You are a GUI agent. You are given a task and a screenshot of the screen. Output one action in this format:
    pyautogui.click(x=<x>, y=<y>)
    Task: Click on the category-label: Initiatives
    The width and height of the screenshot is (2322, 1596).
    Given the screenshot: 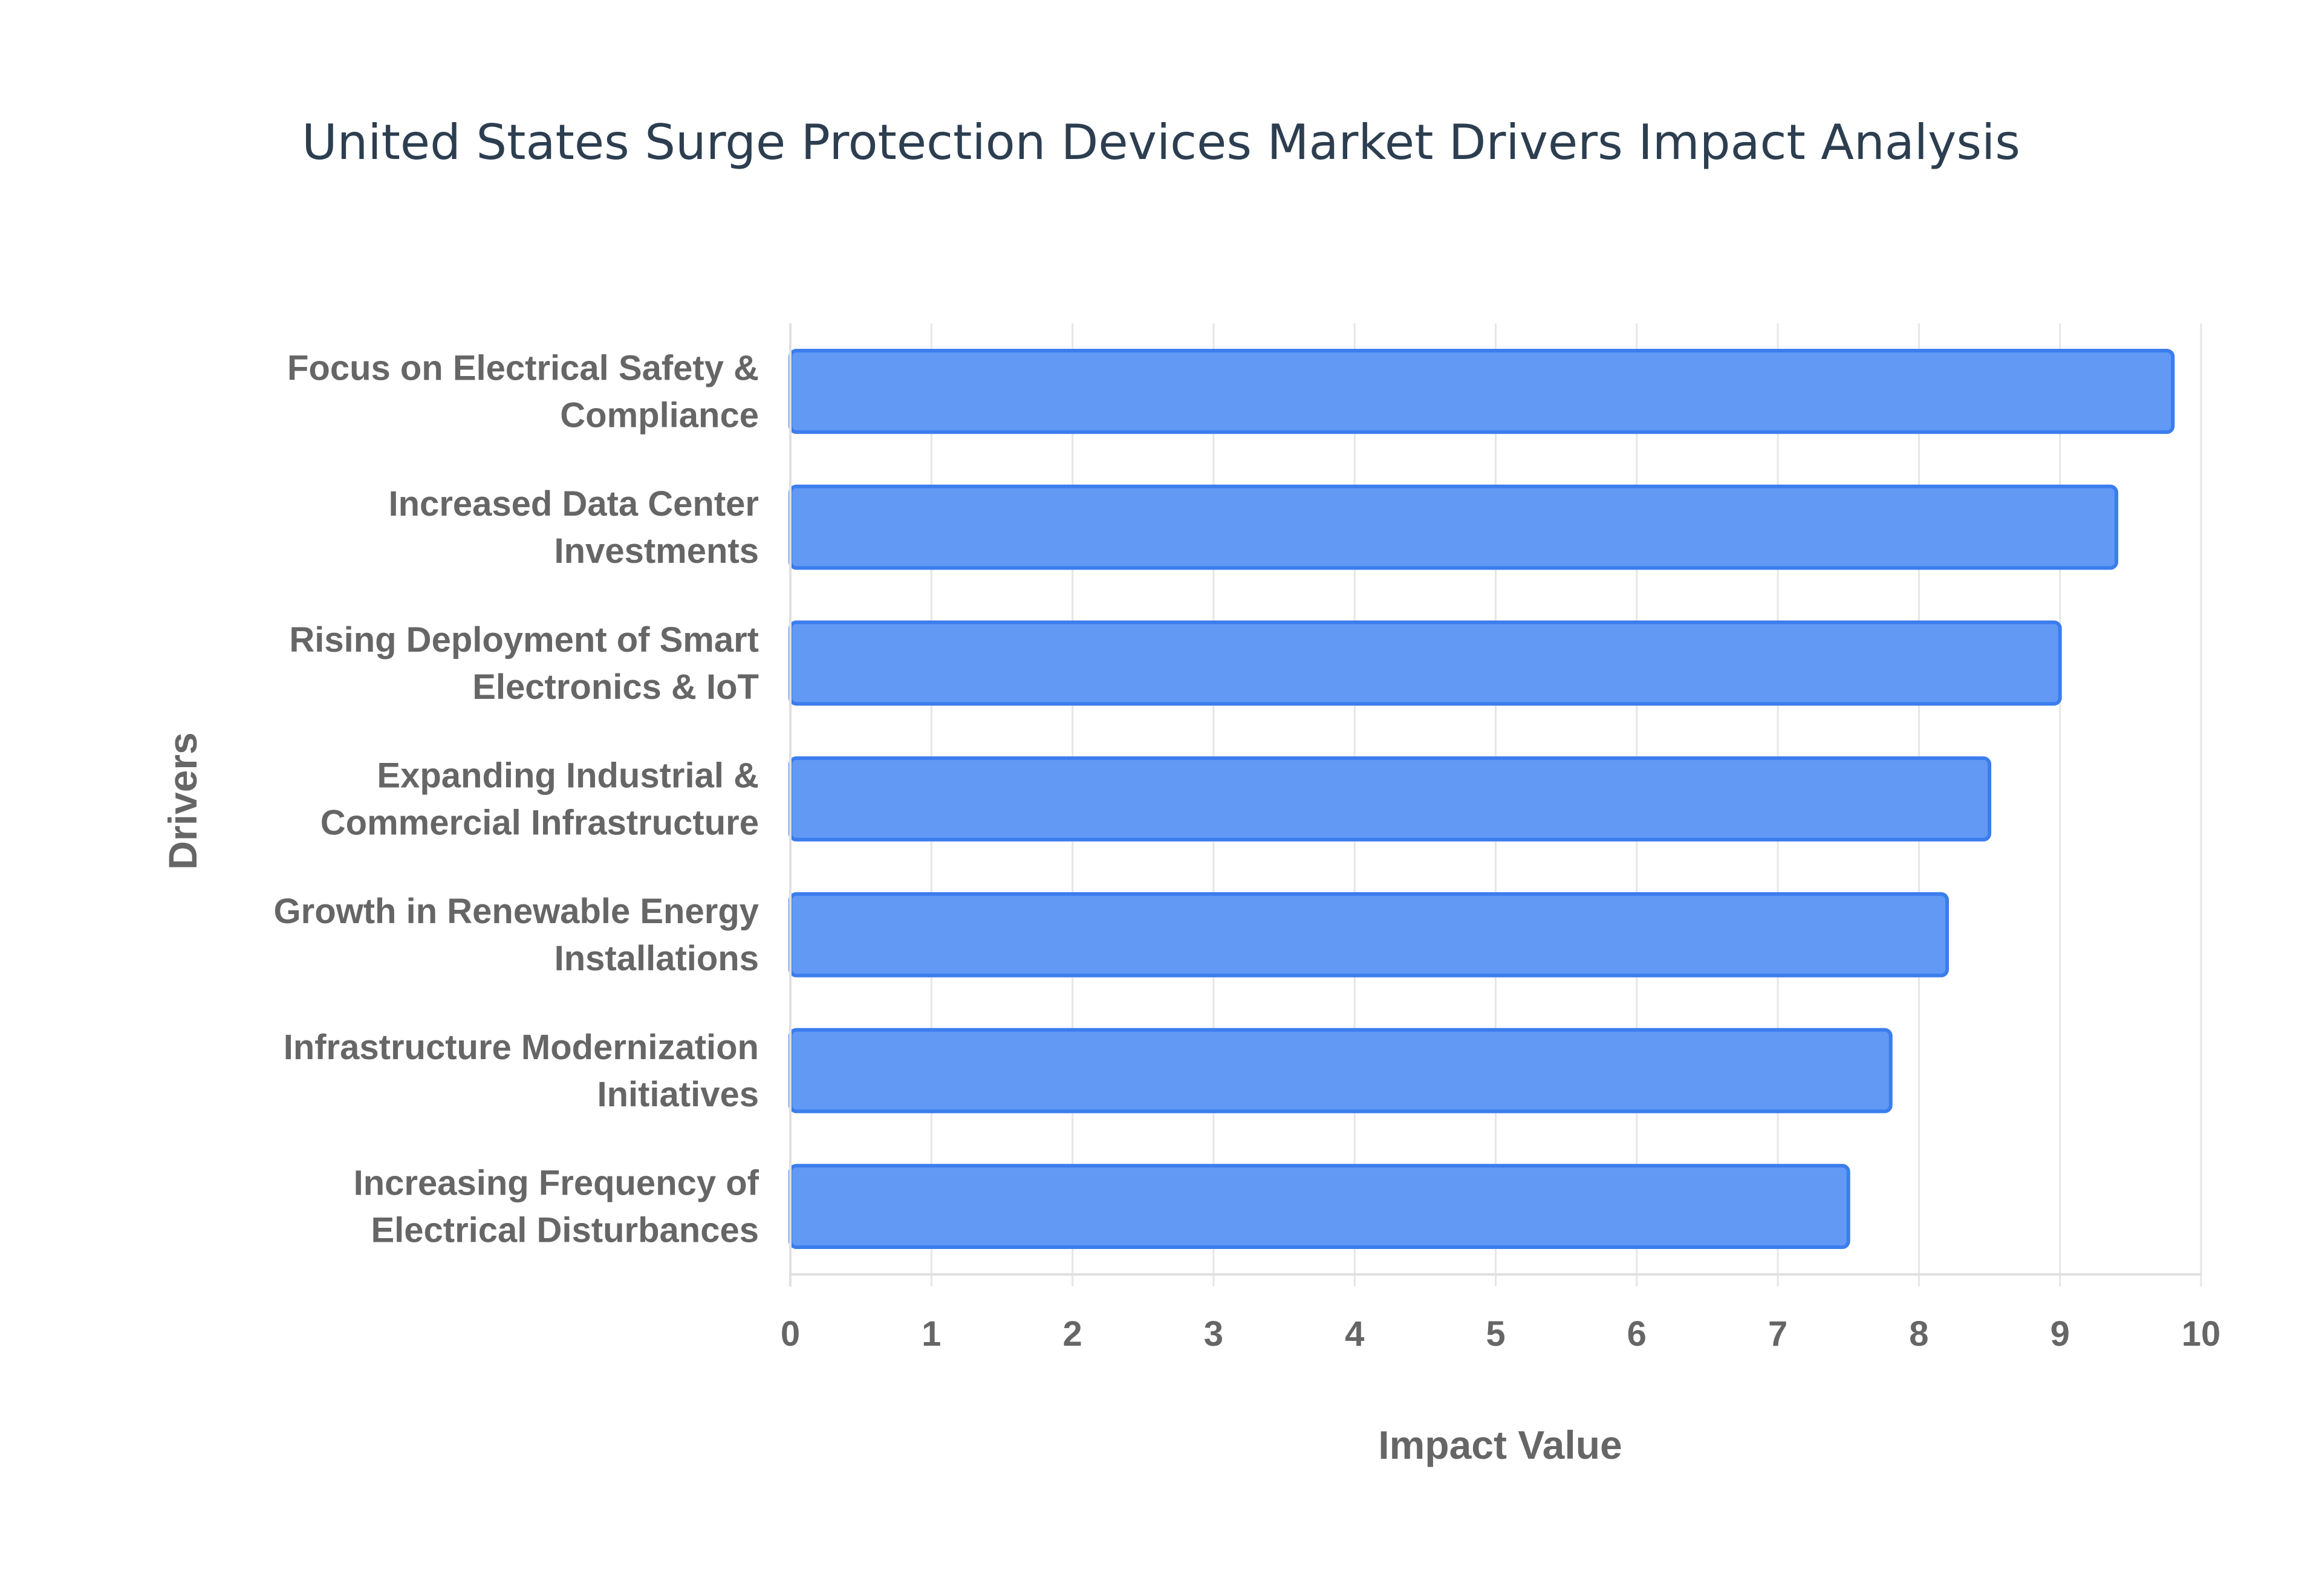 What is the action you would take?
    pyautogui.click(x=678, y=1094)
    